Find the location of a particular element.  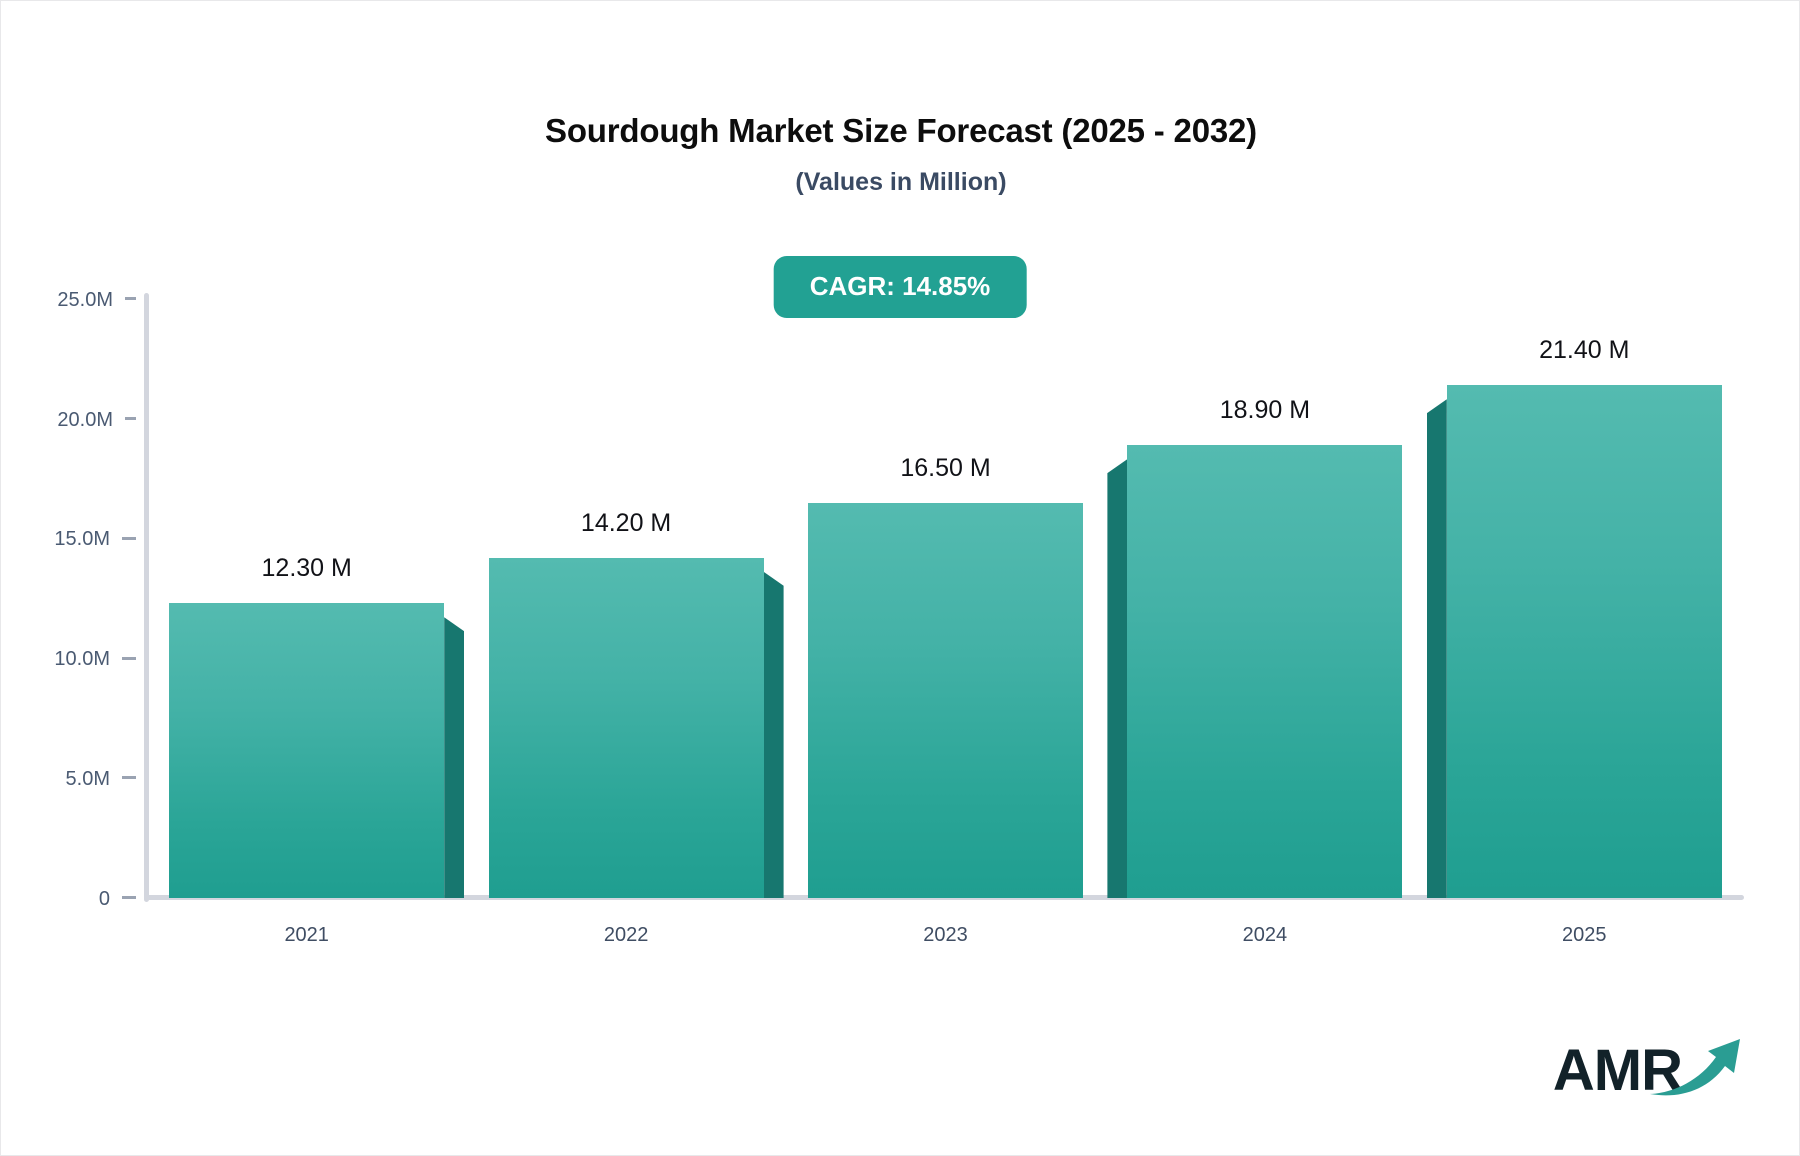

y-axis-line is located at coordinates (146, 597).